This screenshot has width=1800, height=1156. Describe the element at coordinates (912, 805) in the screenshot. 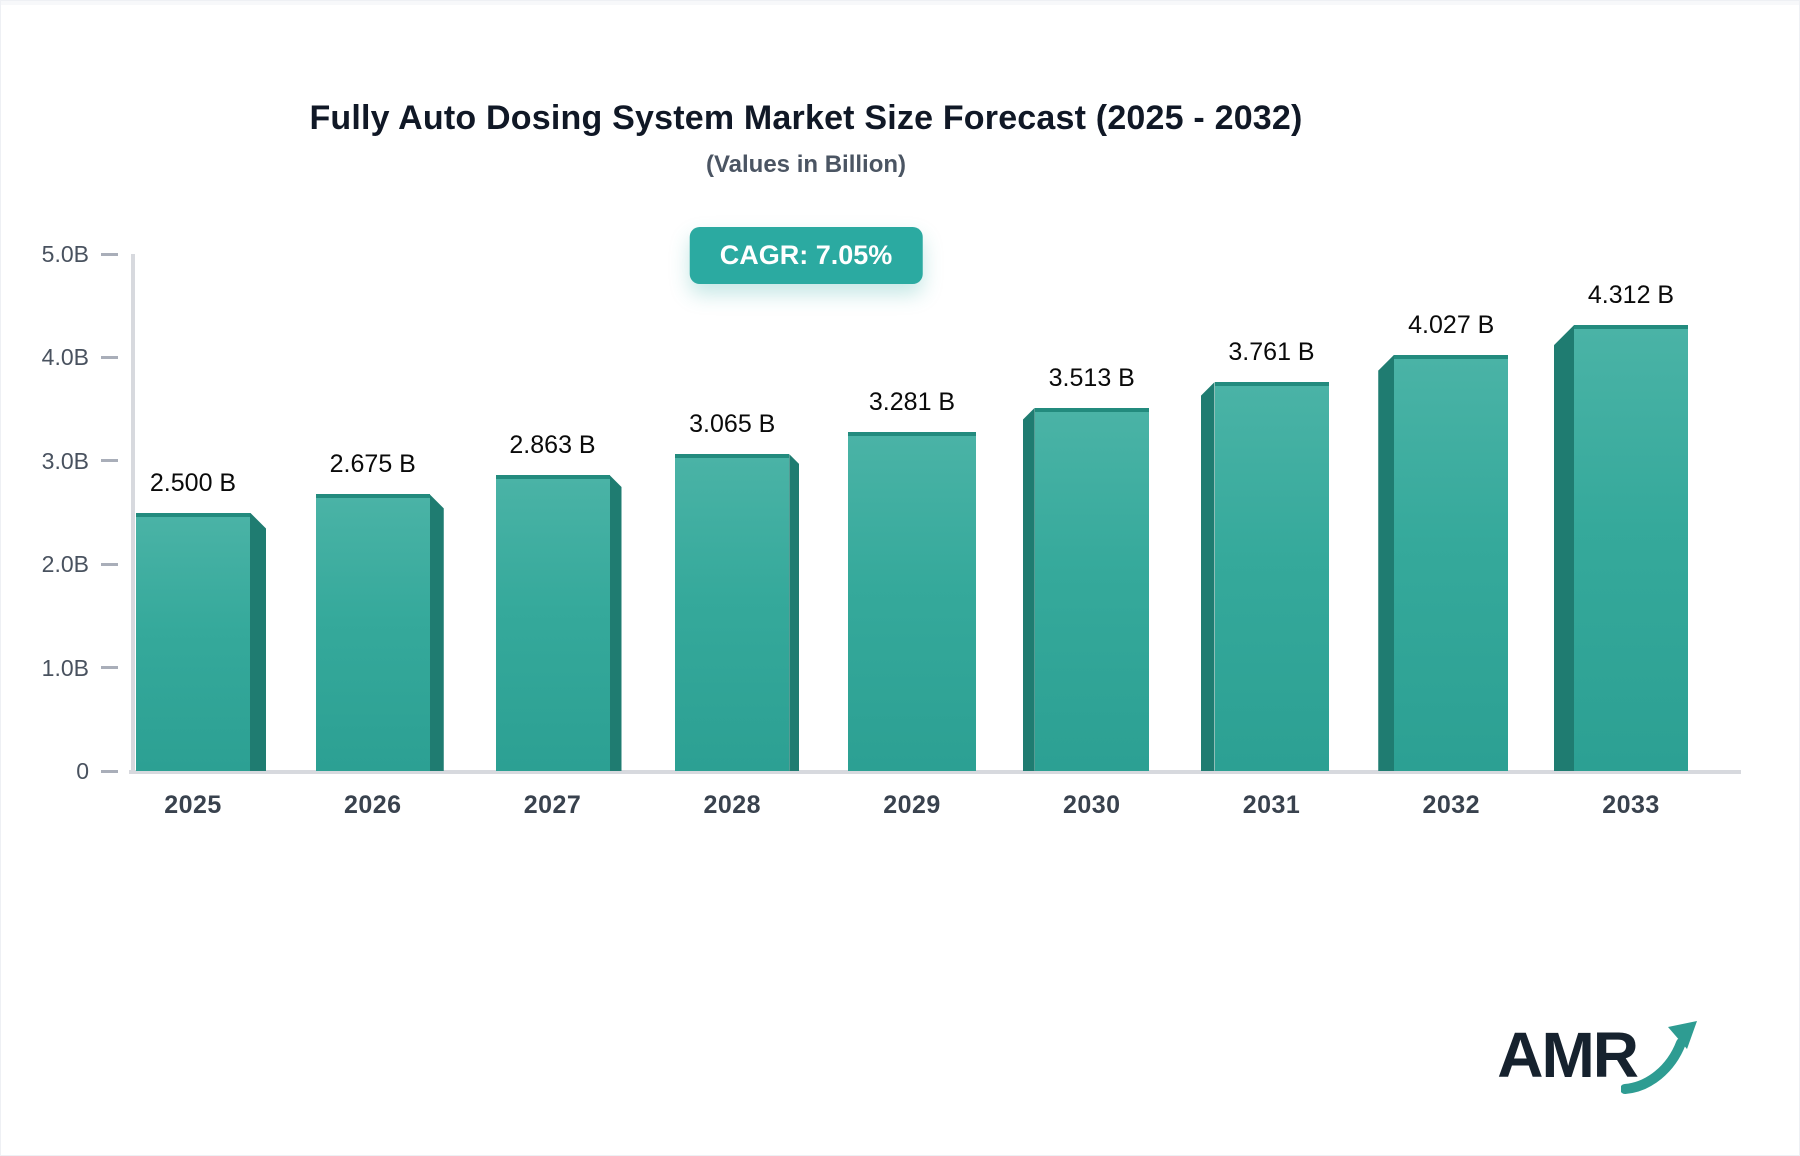

I see `x-tick-2029: 2029` at that location.